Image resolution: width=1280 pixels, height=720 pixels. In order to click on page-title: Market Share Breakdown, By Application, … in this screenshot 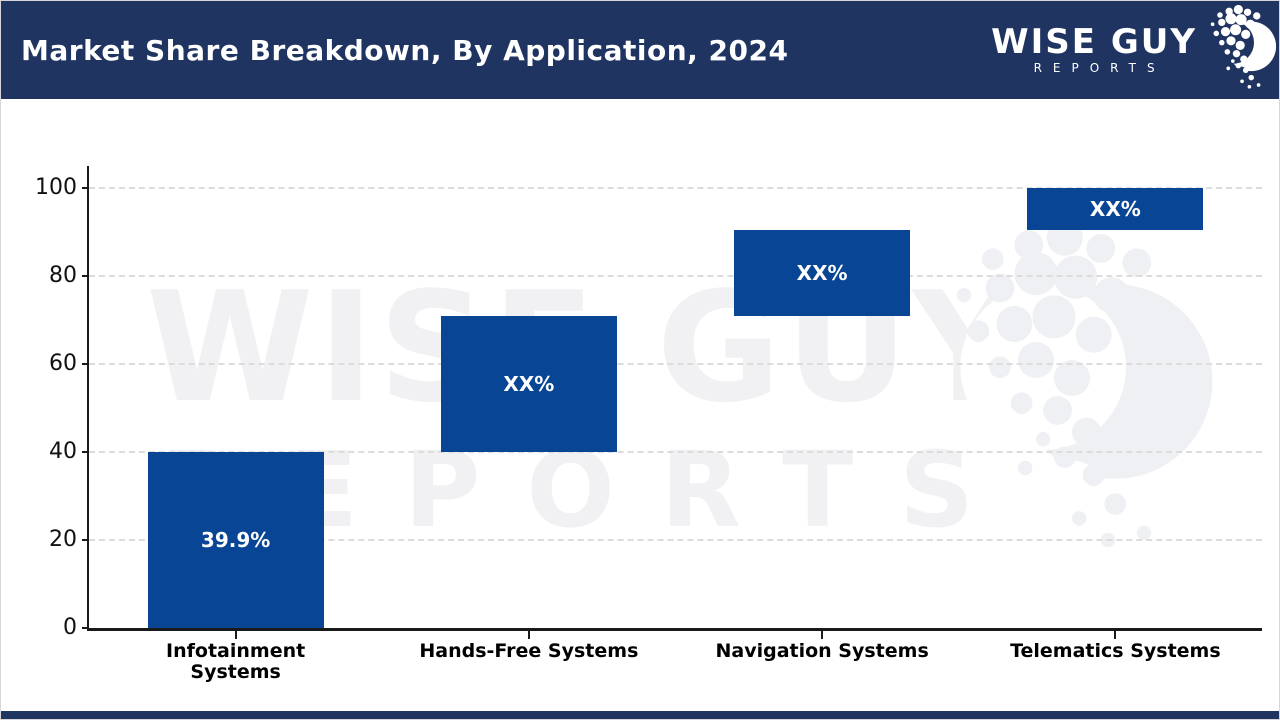, I will do `click(405, 50)`.